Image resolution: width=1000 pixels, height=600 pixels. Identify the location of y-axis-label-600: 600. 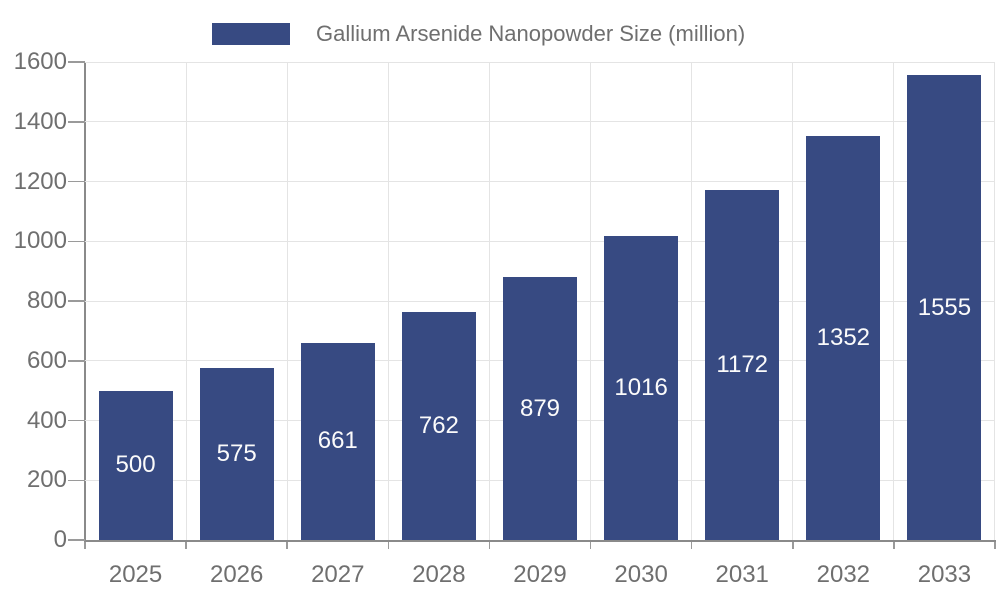
(46, 360).